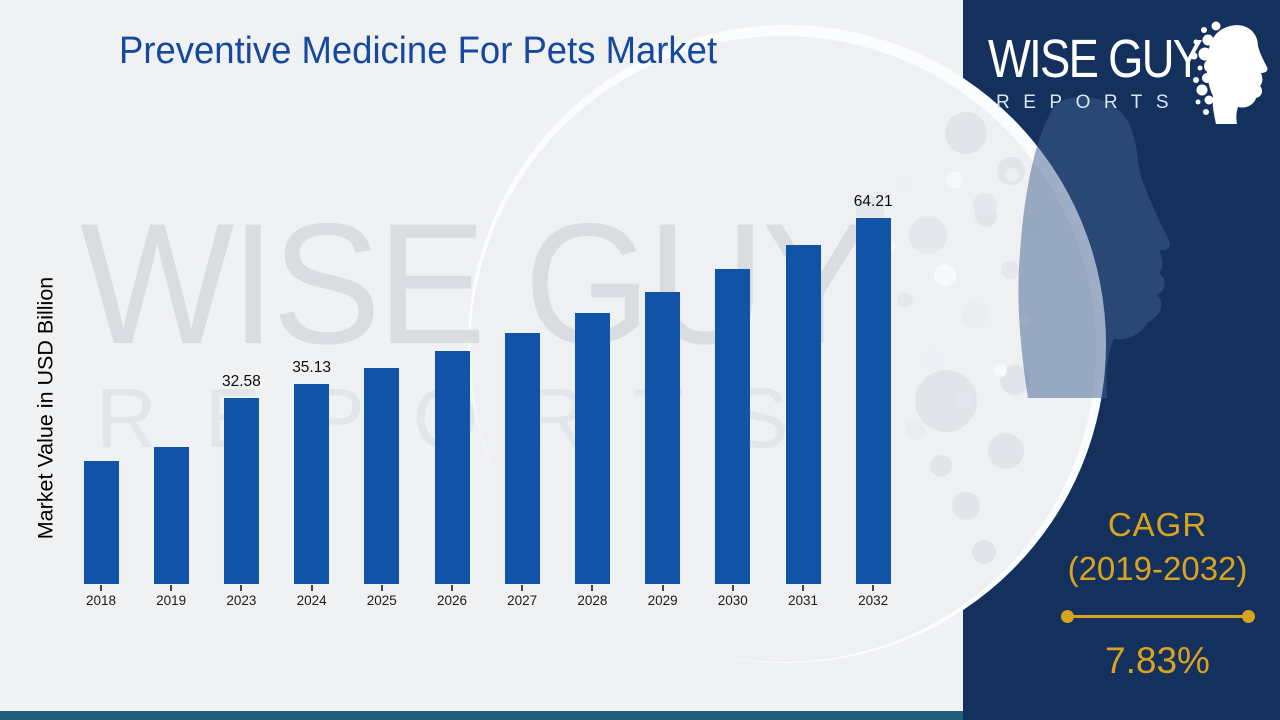  Describe the element at coordinates (101, 600) in the screenshot. I see `x-axis-tick-label: 2018` at that location.